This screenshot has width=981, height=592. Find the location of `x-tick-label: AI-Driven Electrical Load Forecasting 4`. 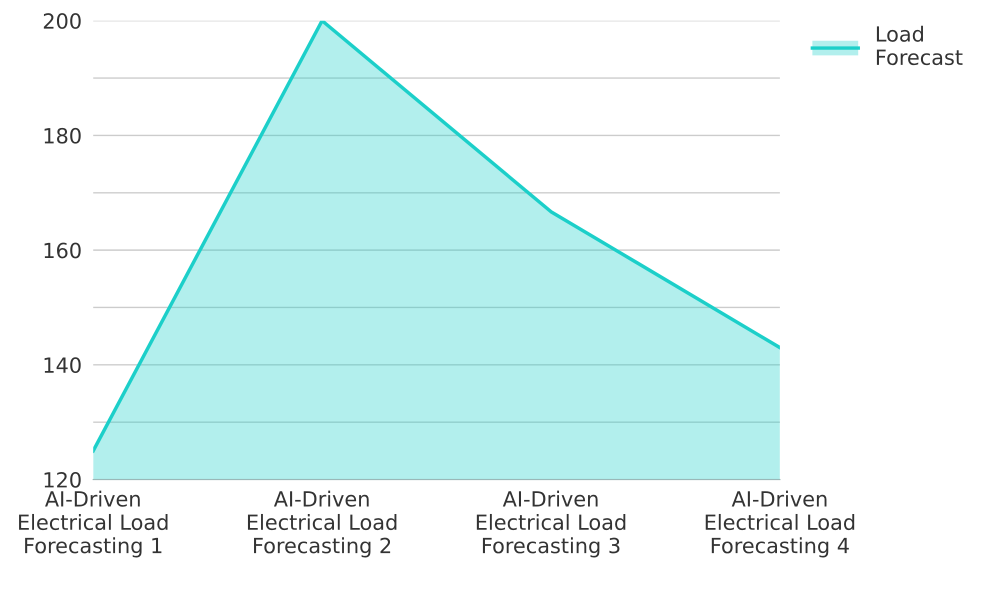

x-tick-label: AI-Driven Electrical Load Forecasting 4 is located at coordinates (780, 524).